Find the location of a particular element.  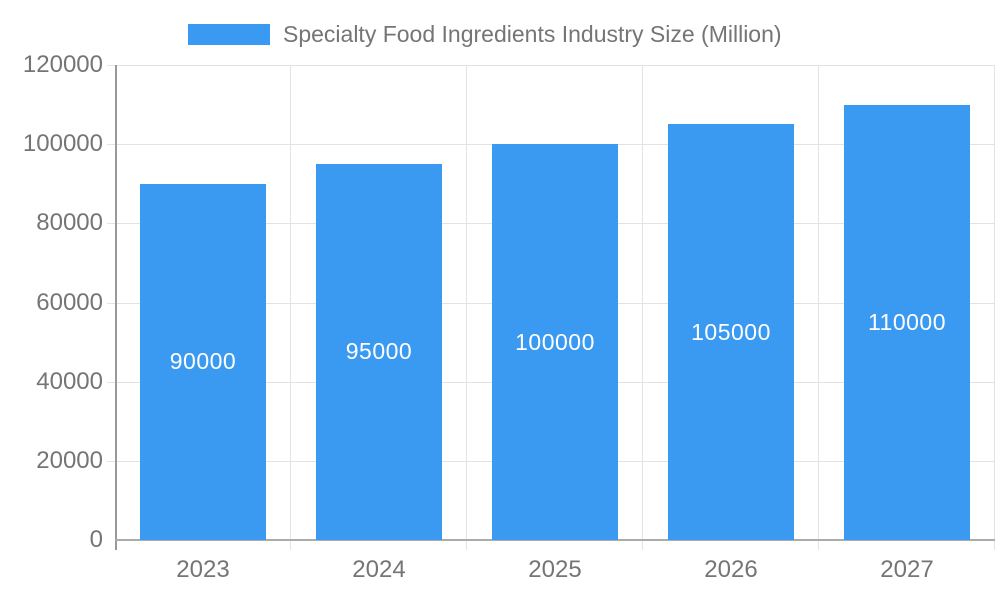

bar-2025: 100000 is located at coordinates (555, 342).